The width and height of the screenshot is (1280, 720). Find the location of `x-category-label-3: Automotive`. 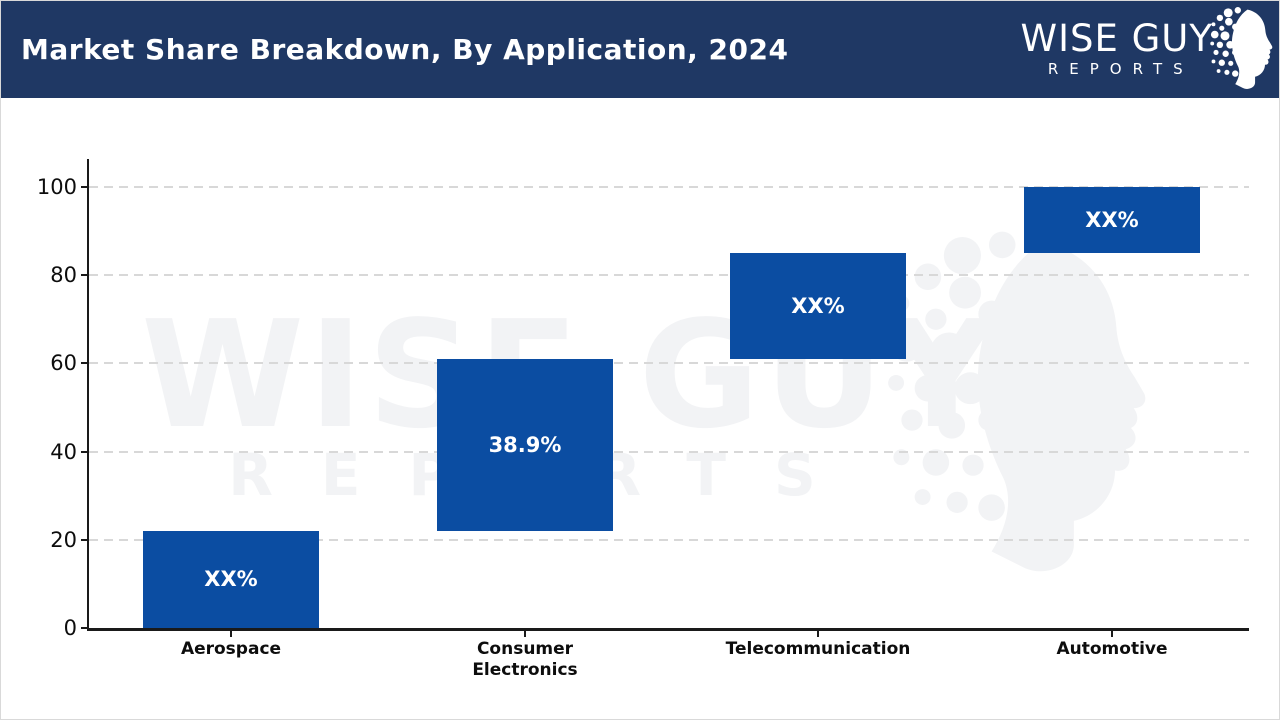

x-category-label-3: Automotive is located at coordinates (1112, 649).